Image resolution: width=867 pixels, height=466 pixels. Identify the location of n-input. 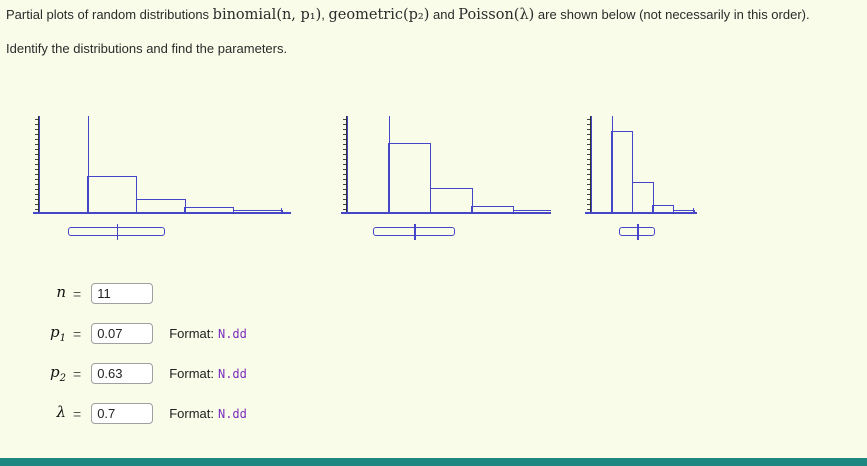
(122, 293).